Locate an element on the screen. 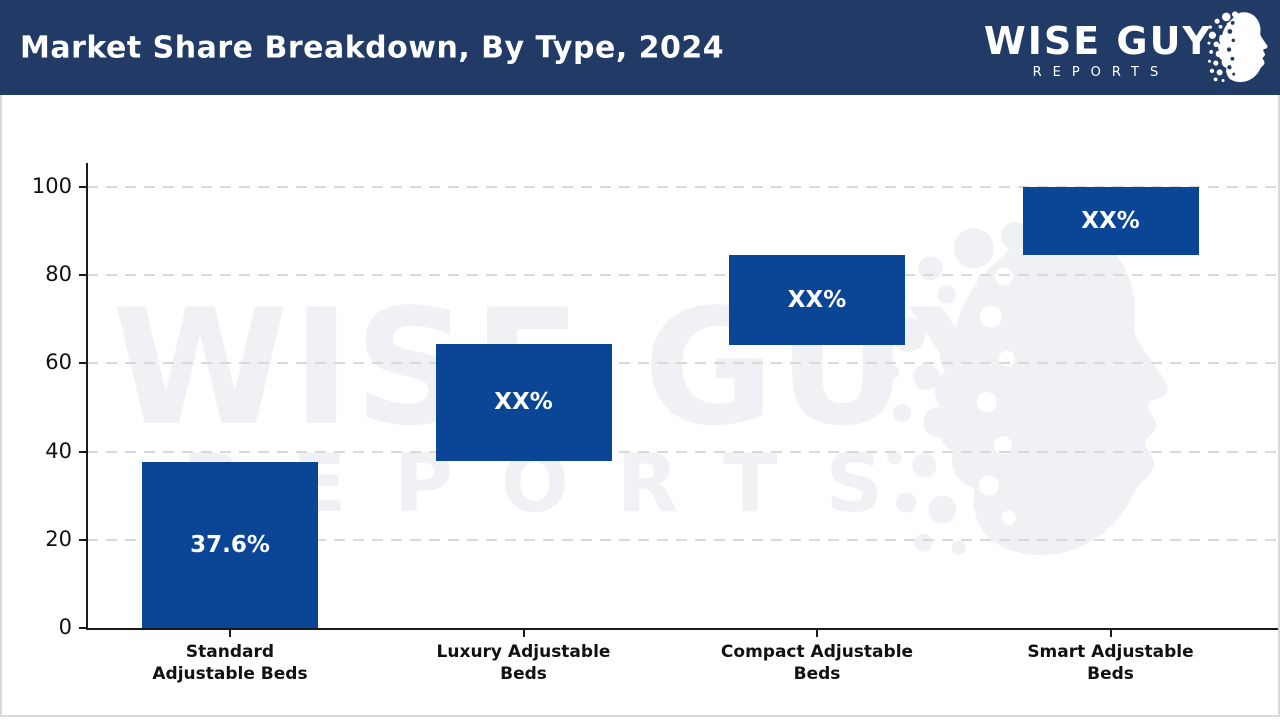 The image size is (1280, 720). y-axis-line is located at coordinates (87, 396).